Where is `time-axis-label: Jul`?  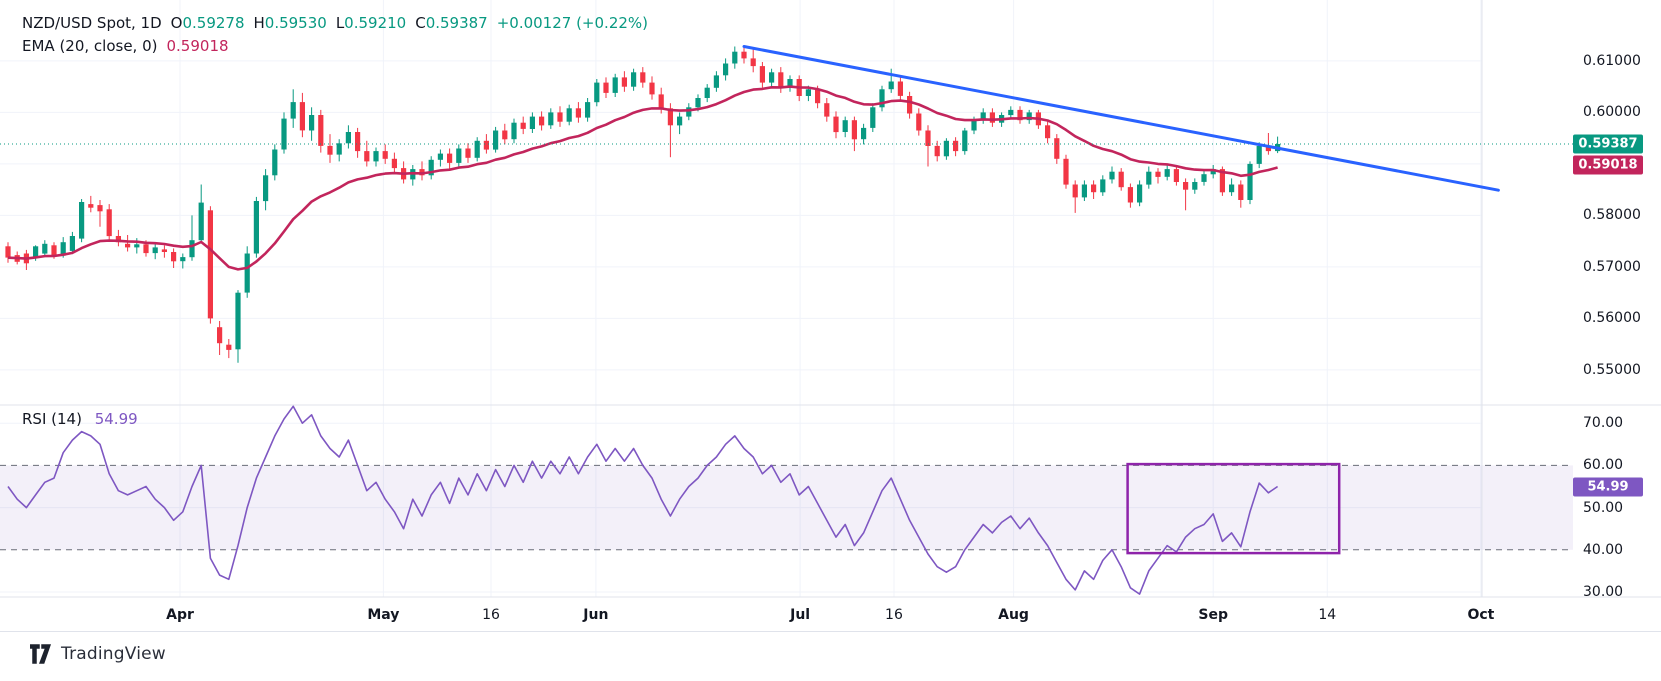
time-axis-label: Jul is located at coordinates (800, 615).